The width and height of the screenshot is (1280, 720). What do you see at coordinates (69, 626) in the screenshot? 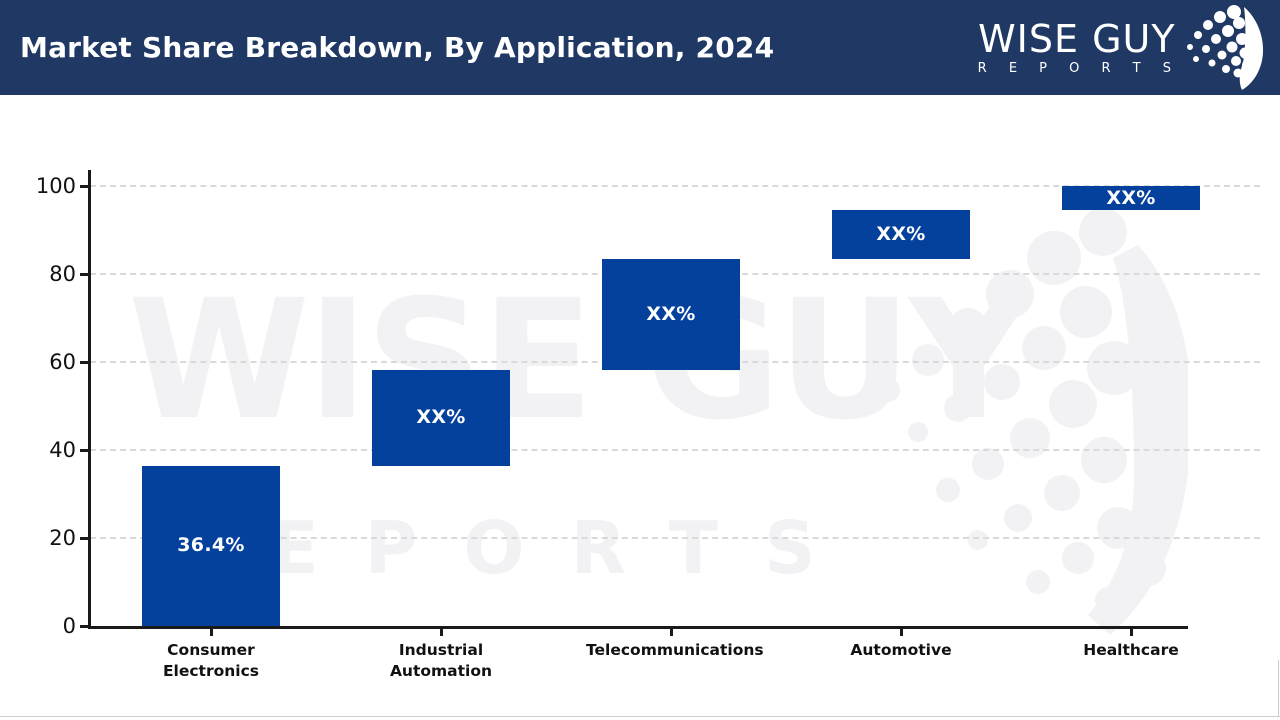
I see `y-tick-label-0: 0` at bounding box center [69, 626].